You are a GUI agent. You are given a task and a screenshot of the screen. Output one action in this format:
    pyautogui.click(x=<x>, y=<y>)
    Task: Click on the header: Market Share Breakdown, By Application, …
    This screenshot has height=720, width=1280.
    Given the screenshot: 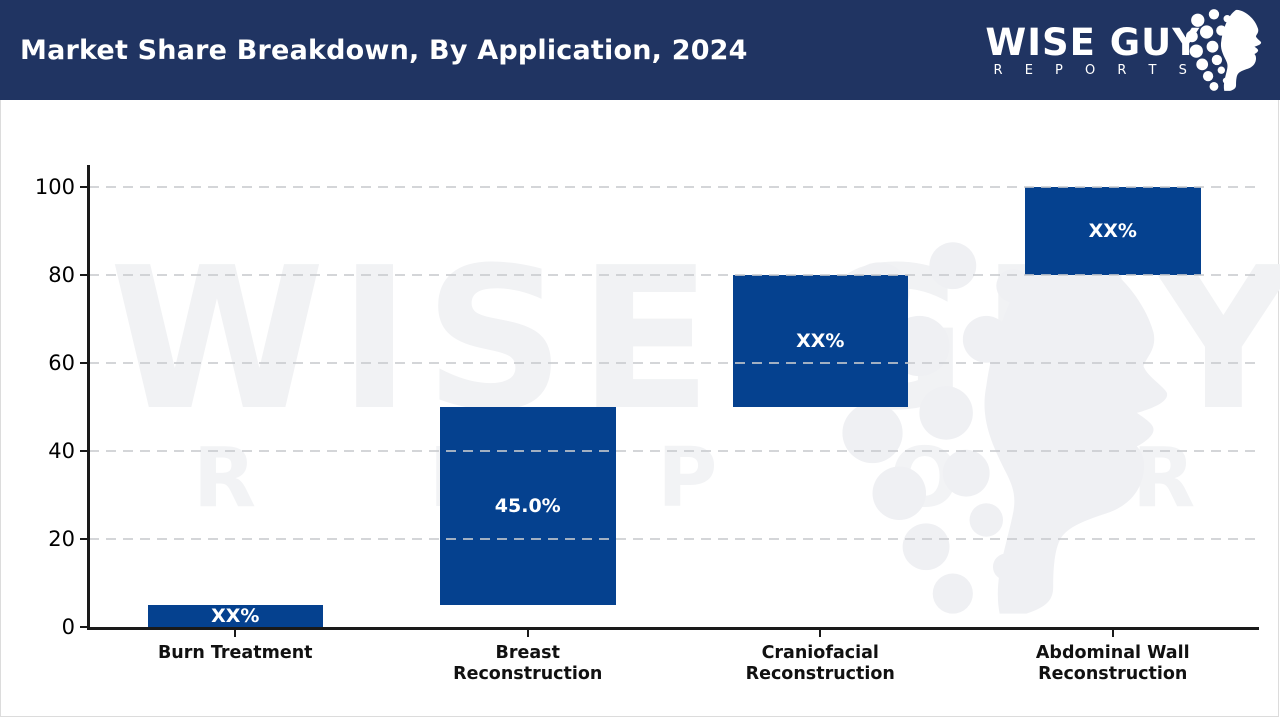 What is the action you would take?
    pyautogui.click(x=640, y=50)
    